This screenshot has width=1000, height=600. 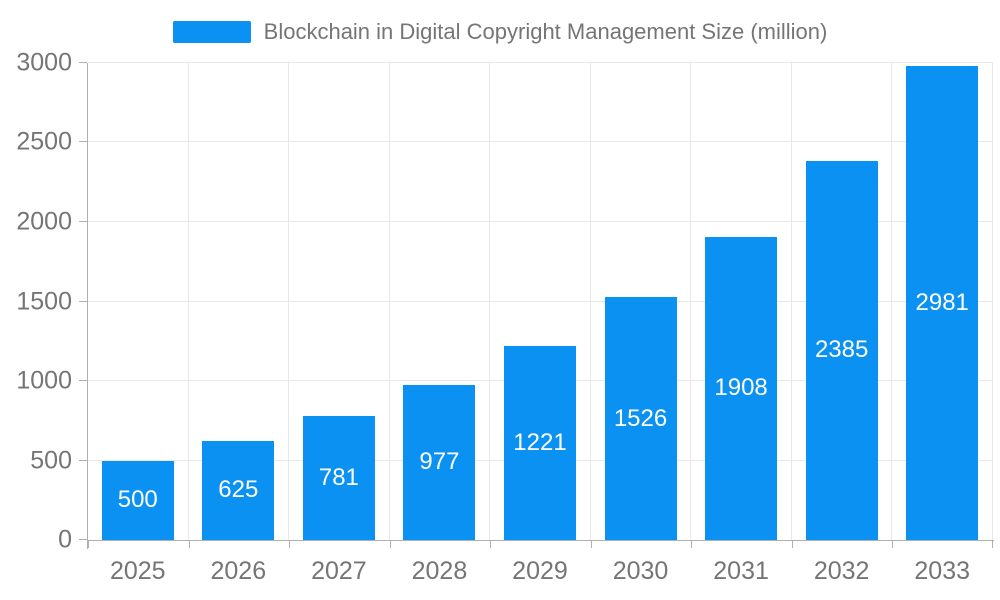 I want to click on bar-2032: 2385, so click(x=841, y=350).